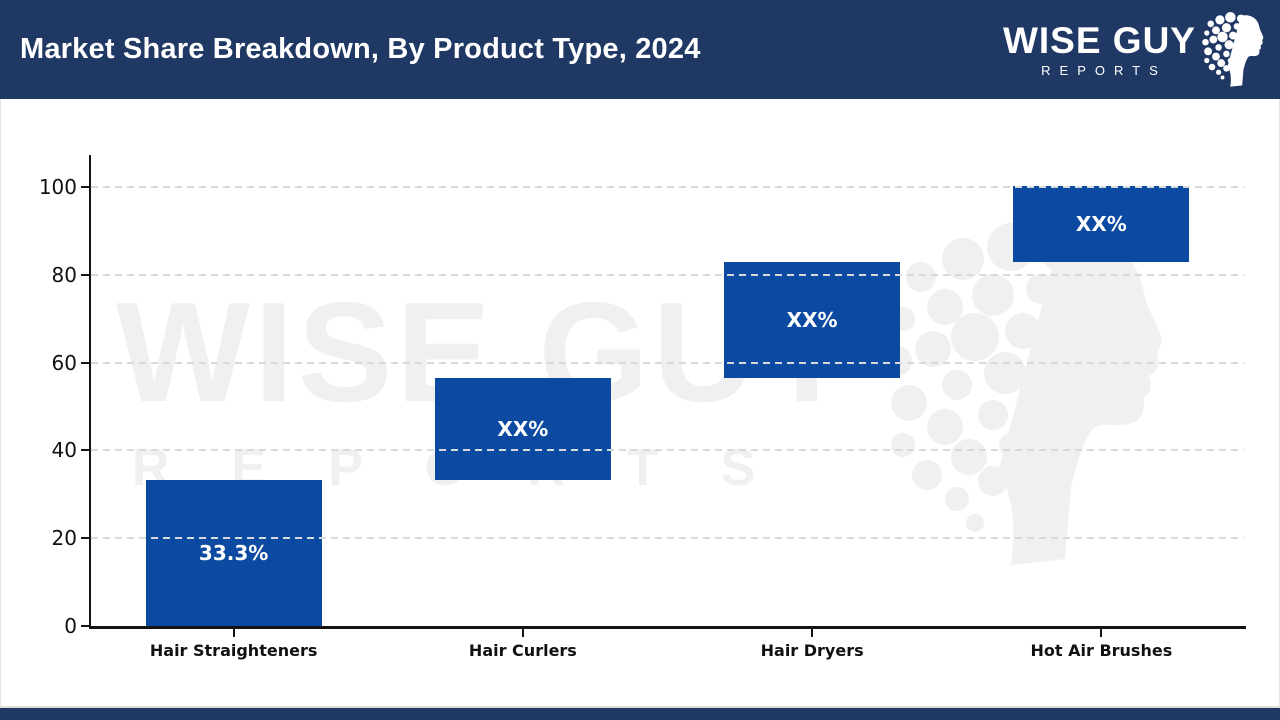  What do you see at coordinates (57, 187) in the screenshot?
I see `y-tick-label: 100` at bounding box center [57, 187].